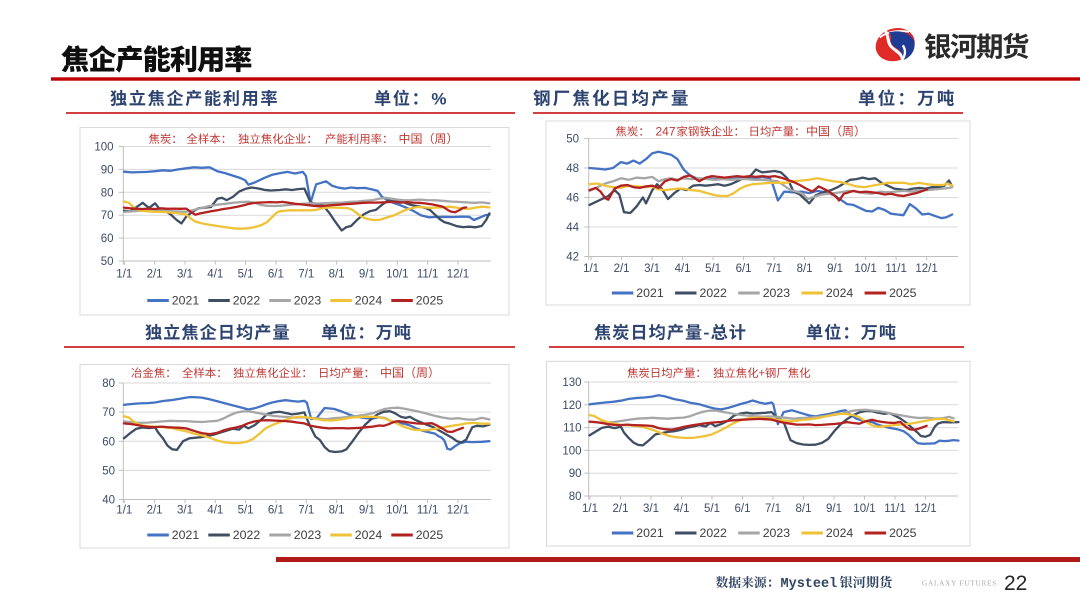 The image size is (1080, 613). I want to click on svg-text: Mysteel, so click(809, 584).